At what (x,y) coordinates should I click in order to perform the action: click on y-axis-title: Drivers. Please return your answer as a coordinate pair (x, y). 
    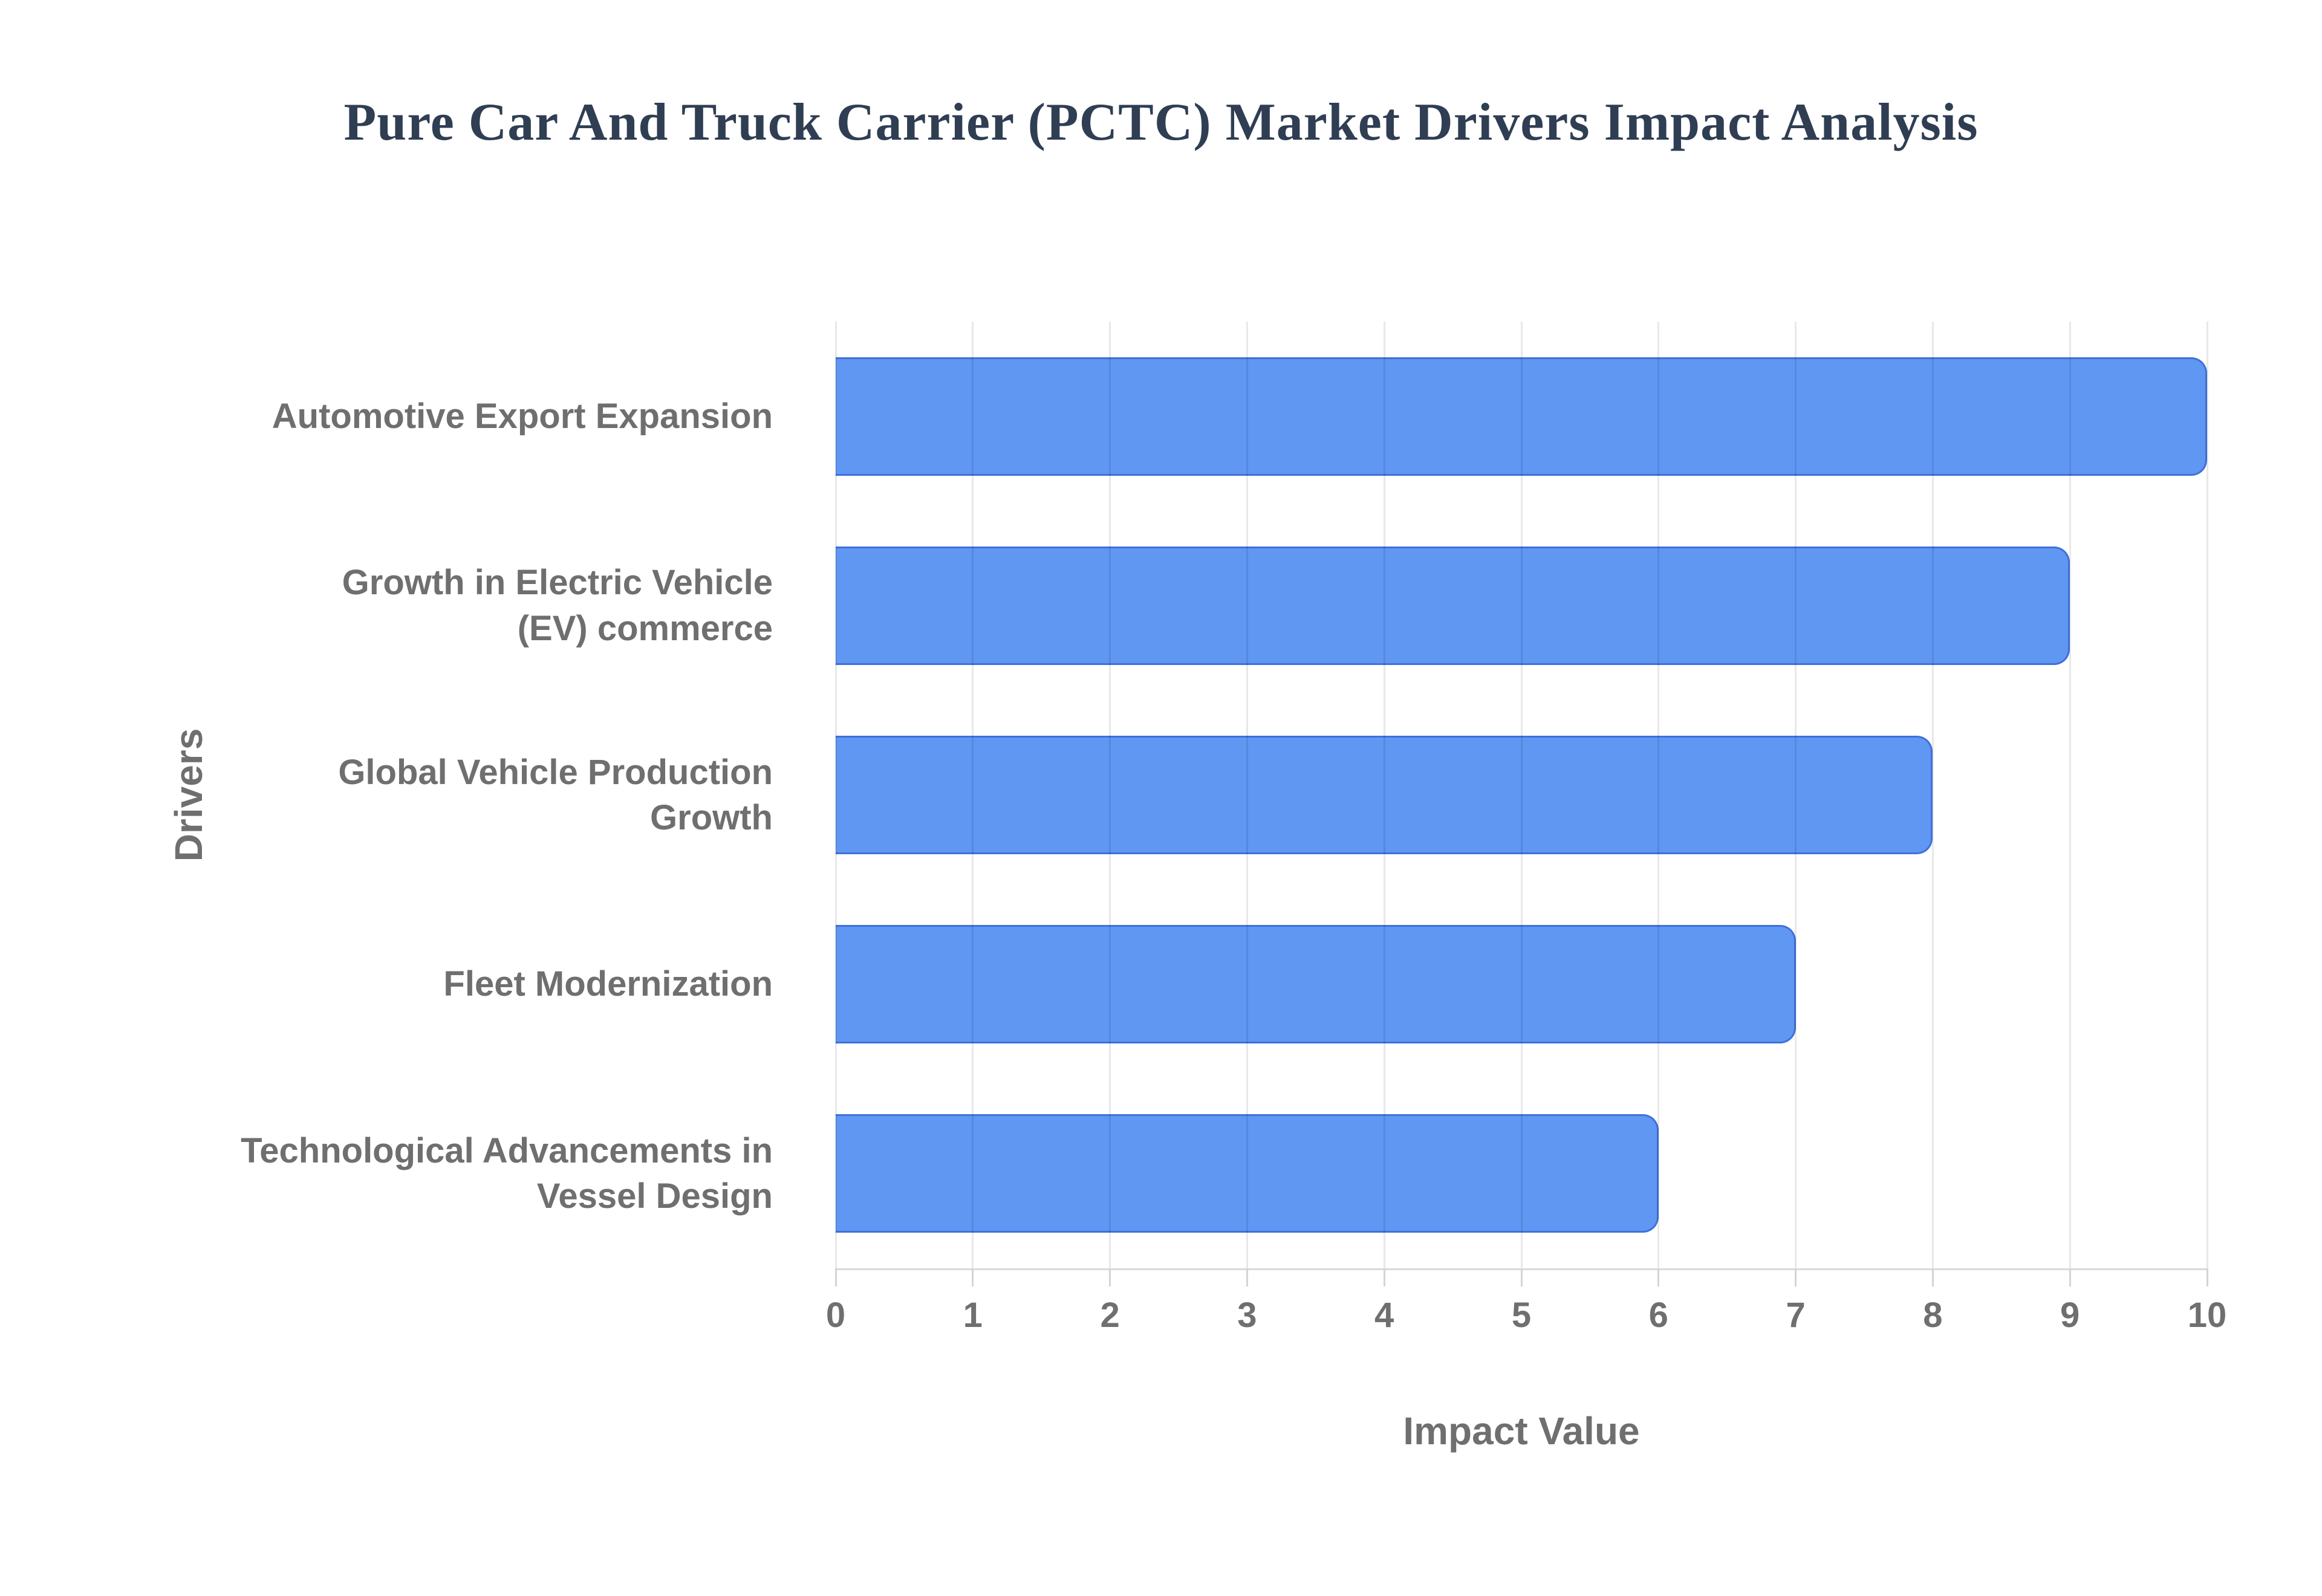
    Looking at the image, I should click on (189, 795).